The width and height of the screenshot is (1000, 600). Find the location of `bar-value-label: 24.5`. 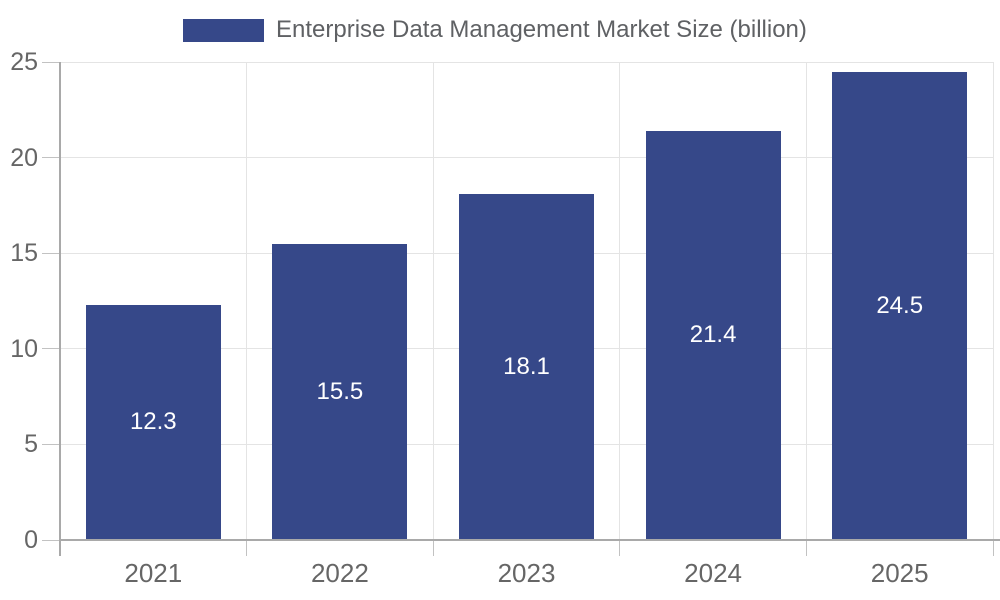

bar-value-label: 24.5 is located at coordinates (900, 305).